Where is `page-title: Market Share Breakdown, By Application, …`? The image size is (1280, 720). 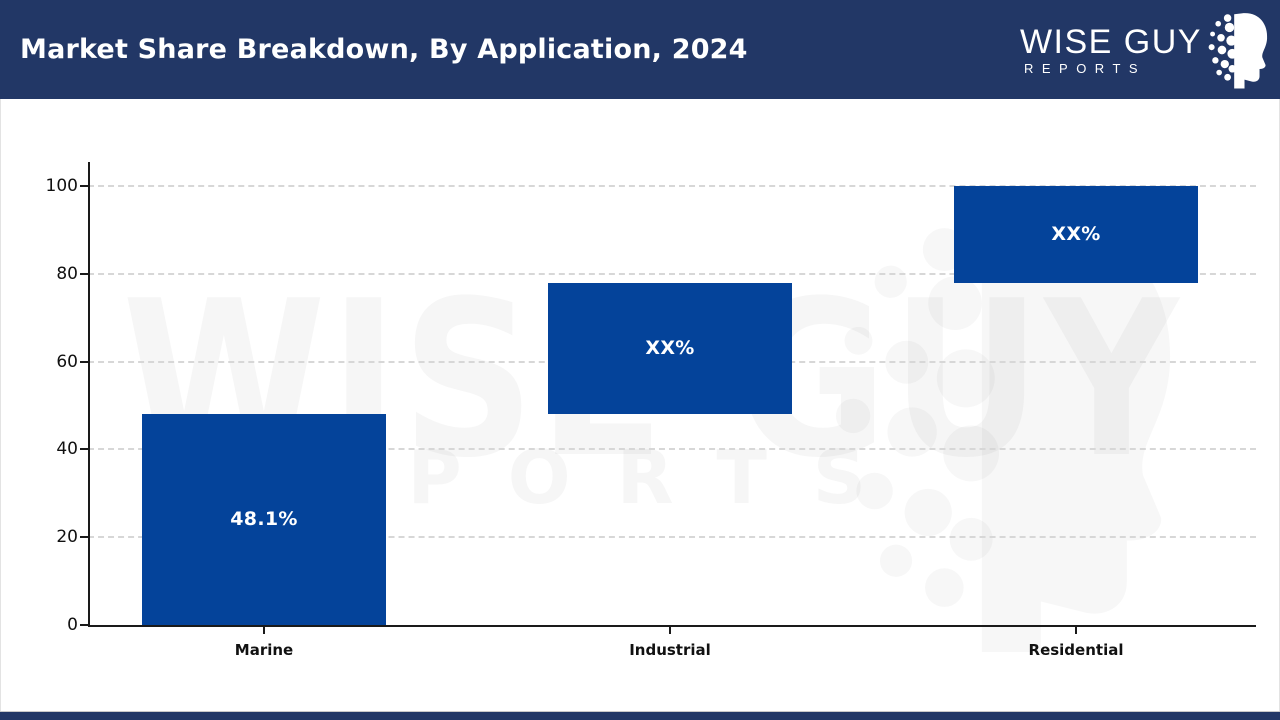
page-title: Market Share Breakdown, By Application, … is located at coordinates (384, 49).